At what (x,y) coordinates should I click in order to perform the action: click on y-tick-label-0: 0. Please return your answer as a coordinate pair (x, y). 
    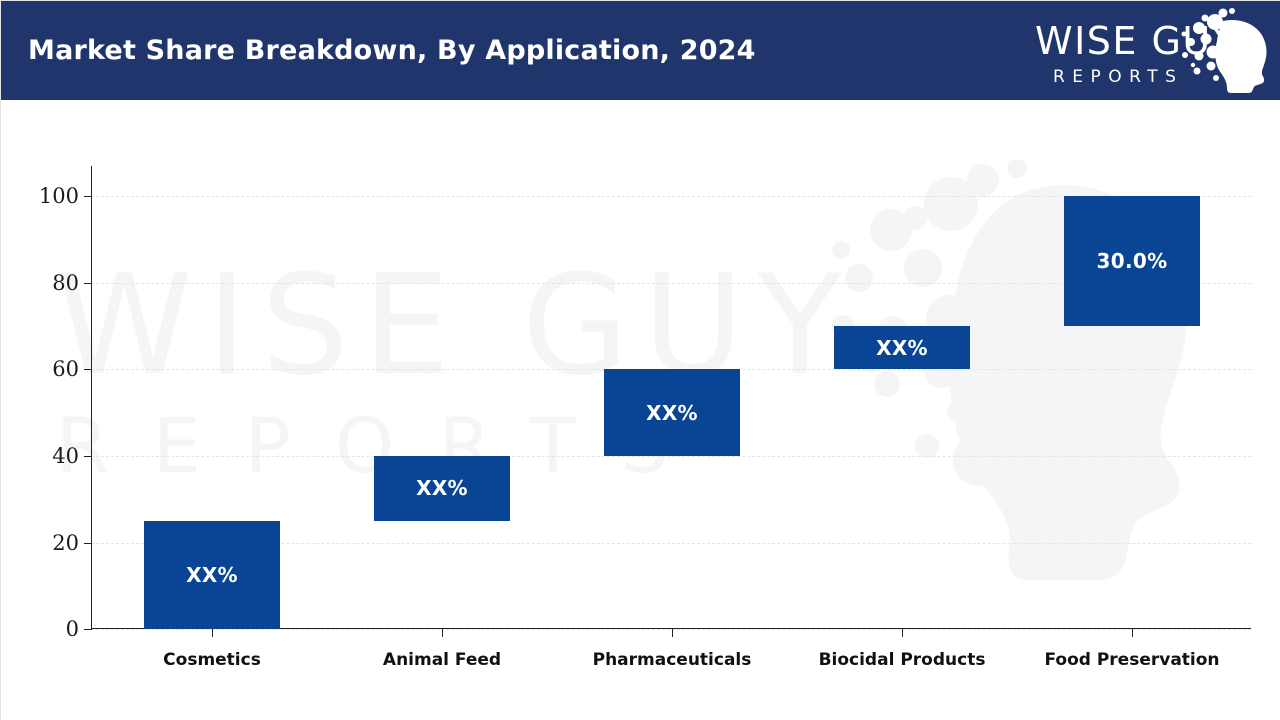
    Looking at the image, I should click on (72, 629).